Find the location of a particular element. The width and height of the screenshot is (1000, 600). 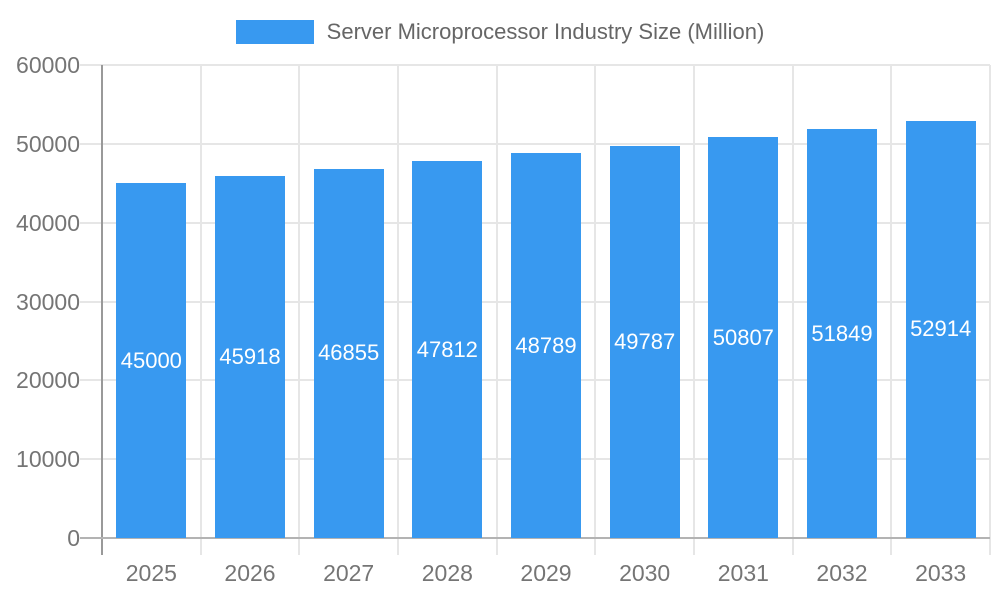

bar-value-label: 48789 is located at coordinates (546, 345).